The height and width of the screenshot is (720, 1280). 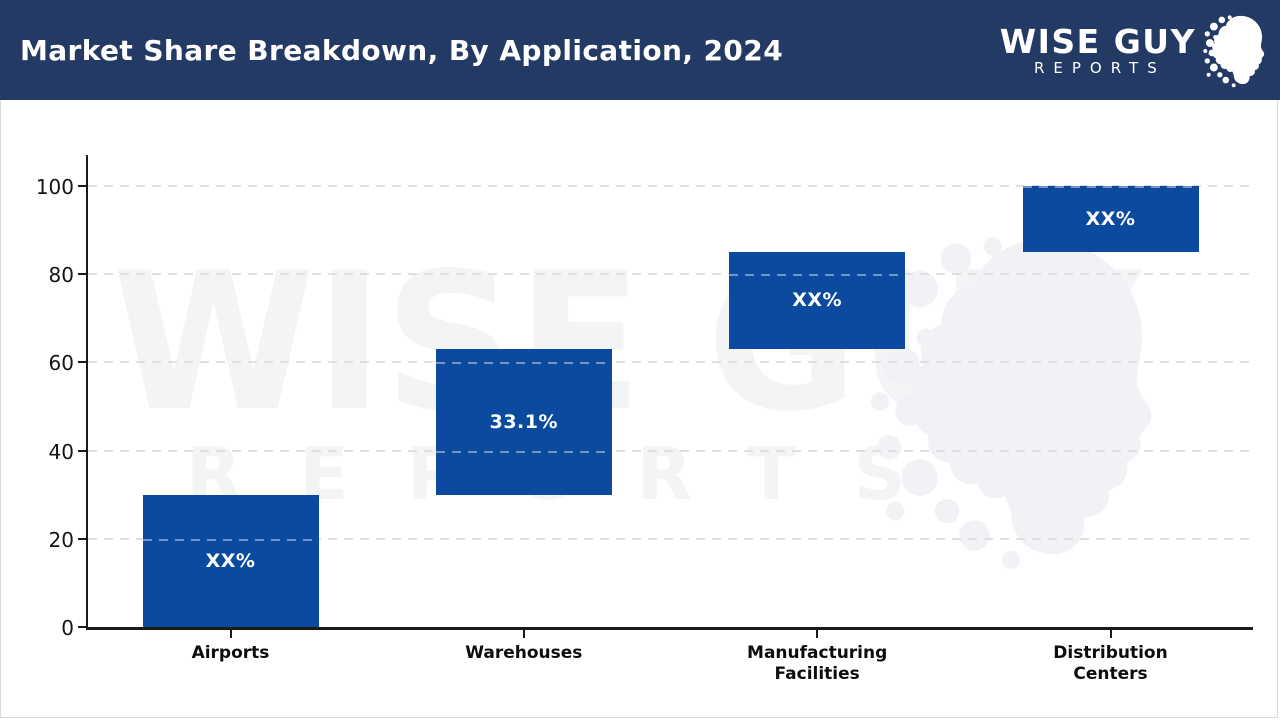 I want to click on brand-logo-text: WISE GUY REPORTS, so click(x=1098, y=50).